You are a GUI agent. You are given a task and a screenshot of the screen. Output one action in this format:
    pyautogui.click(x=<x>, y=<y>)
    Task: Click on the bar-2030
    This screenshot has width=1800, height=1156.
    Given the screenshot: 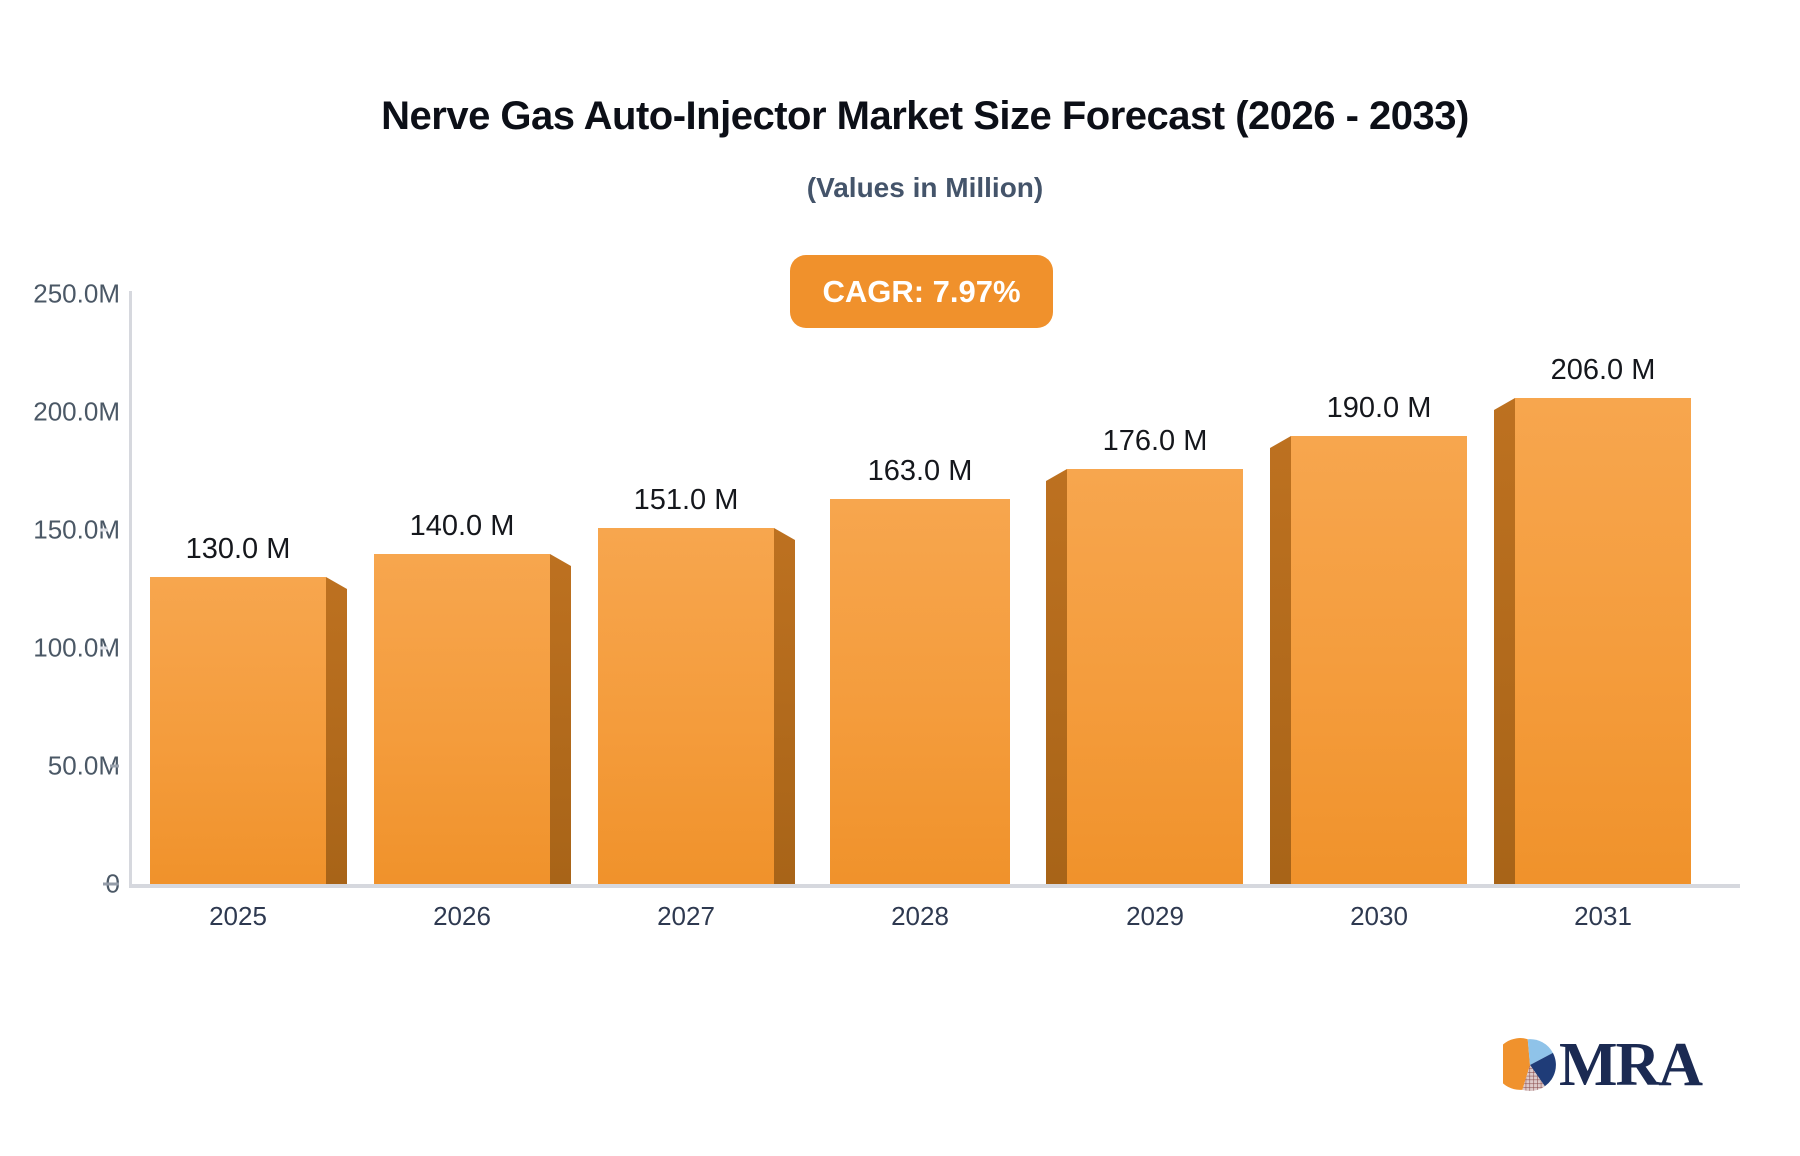 What is the action you would take?
    pyautogui.click(x=1379, y=660)
    